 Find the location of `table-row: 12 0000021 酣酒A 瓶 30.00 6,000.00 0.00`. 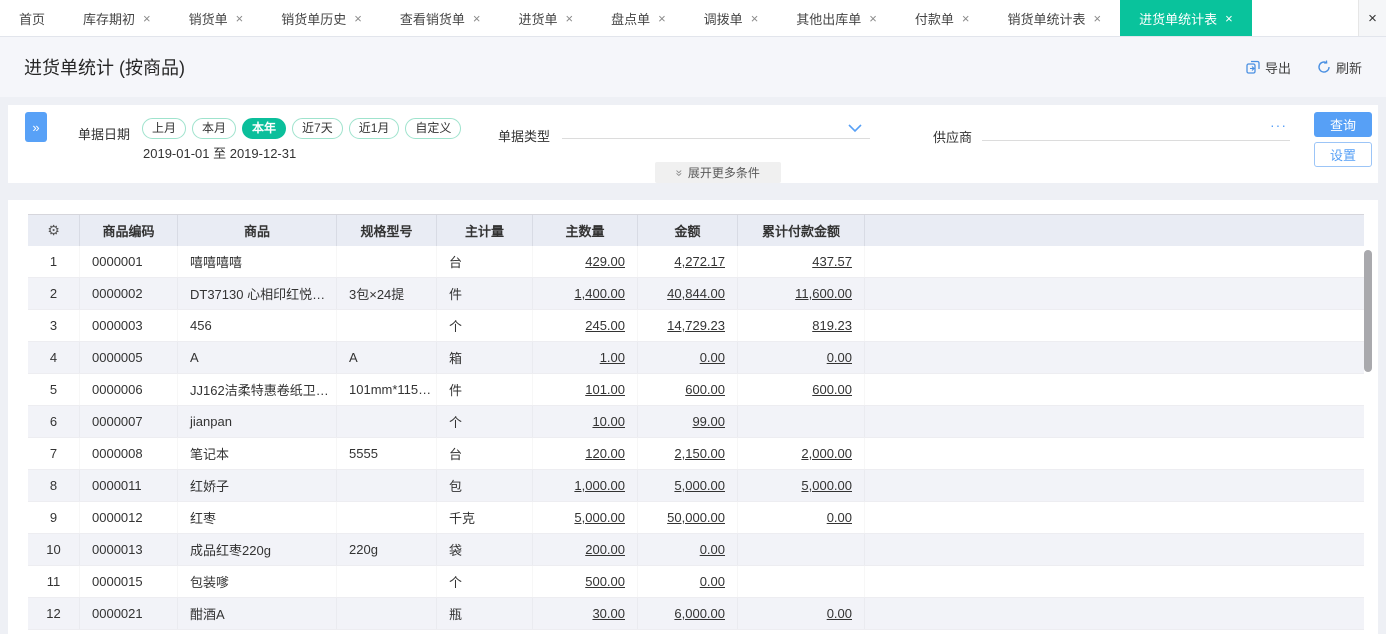

table-row: 12 0000021 酣酒A 瓶 30.00 6,000.00 0.00 is located at coordinates (696, 614).